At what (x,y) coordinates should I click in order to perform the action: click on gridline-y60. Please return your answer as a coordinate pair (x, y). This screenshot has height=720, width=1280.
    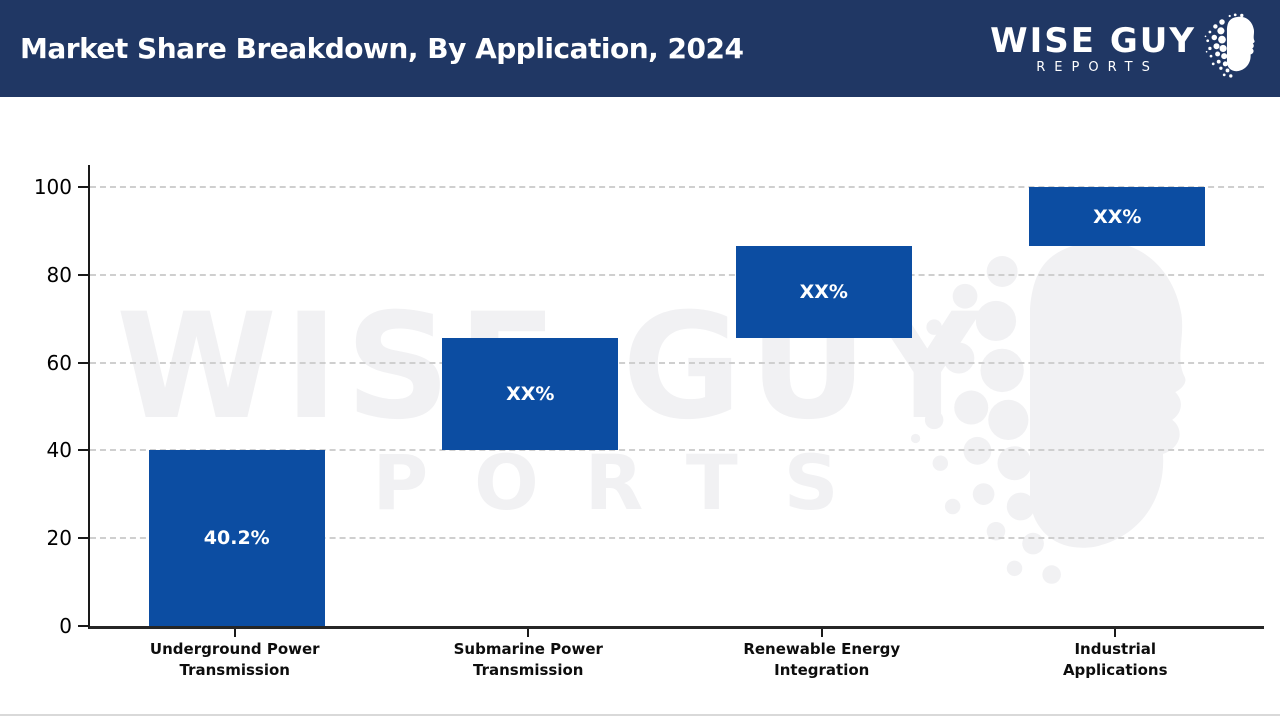
    Looking at the image, I should click on (677, 362).